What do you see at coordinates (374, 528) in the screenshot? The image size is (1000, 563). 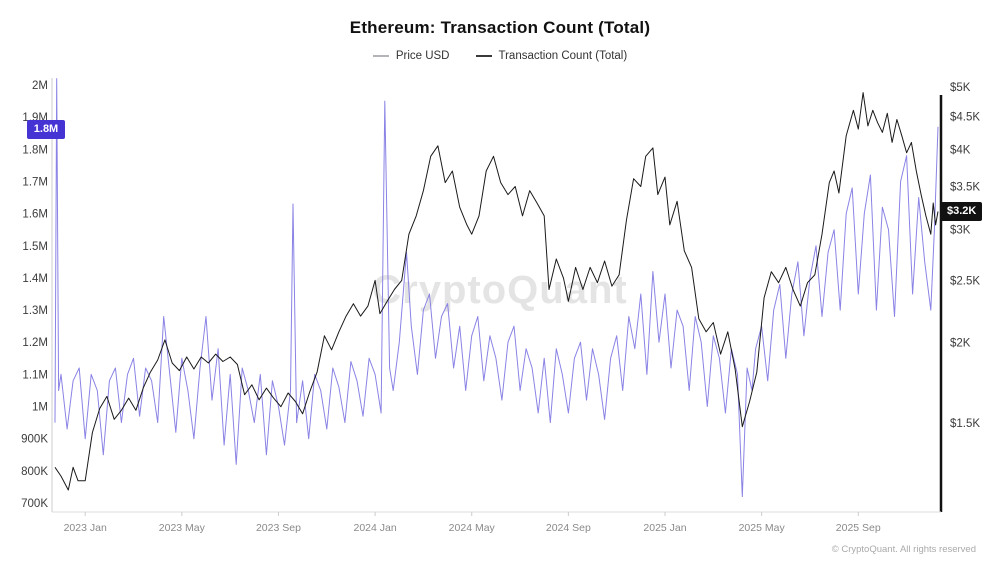 I see `x-axis-tick-label: 2024 Jan` at bounding box center [374, 528].